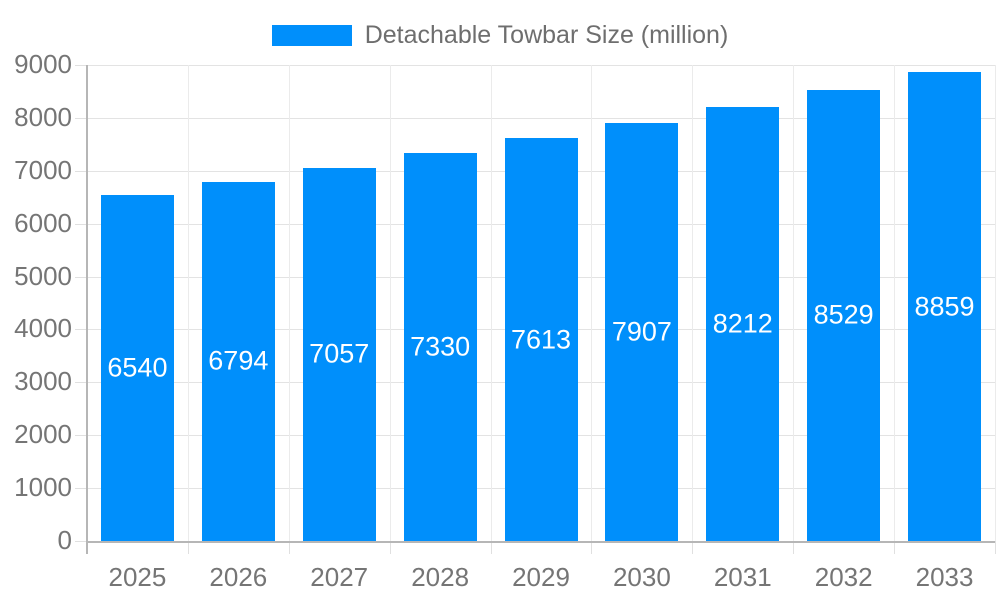 The height and width of the screenshot is (600, 1000). I want to click on x-axis-label: 2027, so click(339, 577).